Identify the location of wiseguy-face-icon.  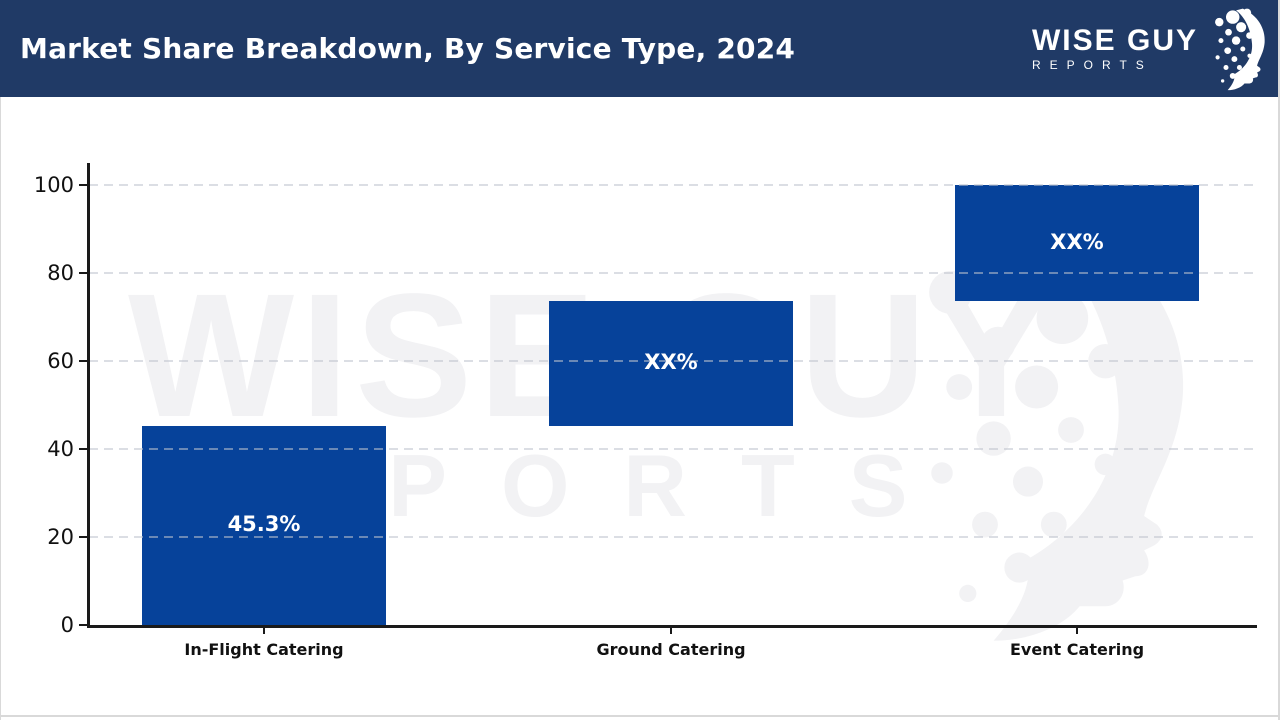
(1240, 49).